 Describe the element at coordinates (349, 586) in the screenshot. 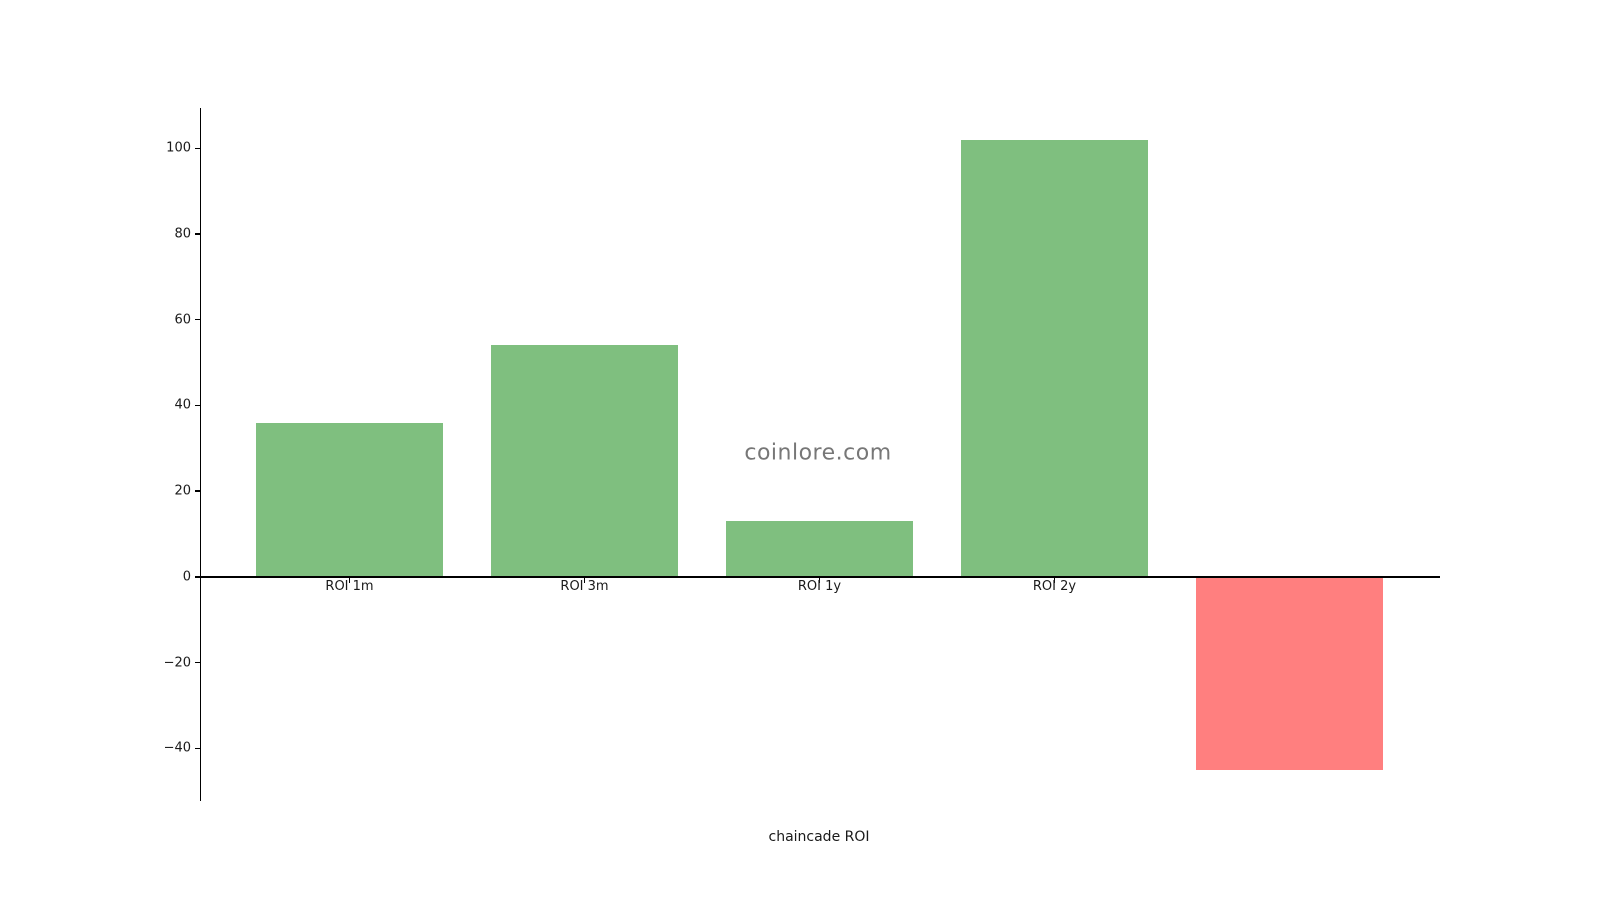

I see `x-tick-label: ROI 1m` at that location.